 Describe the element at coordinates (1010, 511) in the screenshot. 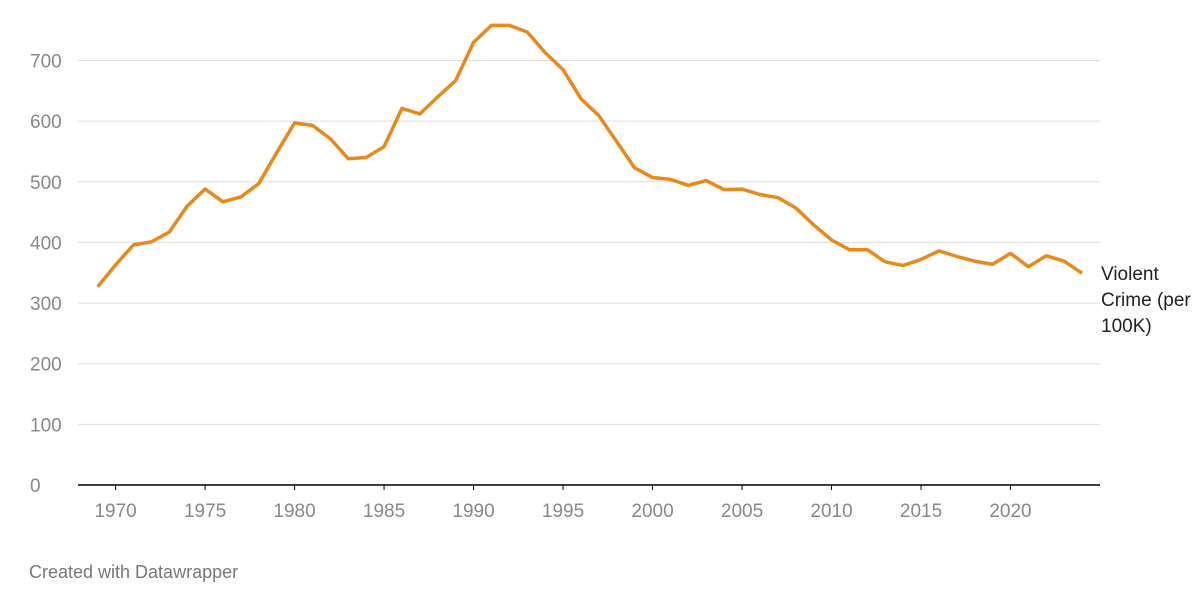

I see `x-tick-label: 2020` at that location.